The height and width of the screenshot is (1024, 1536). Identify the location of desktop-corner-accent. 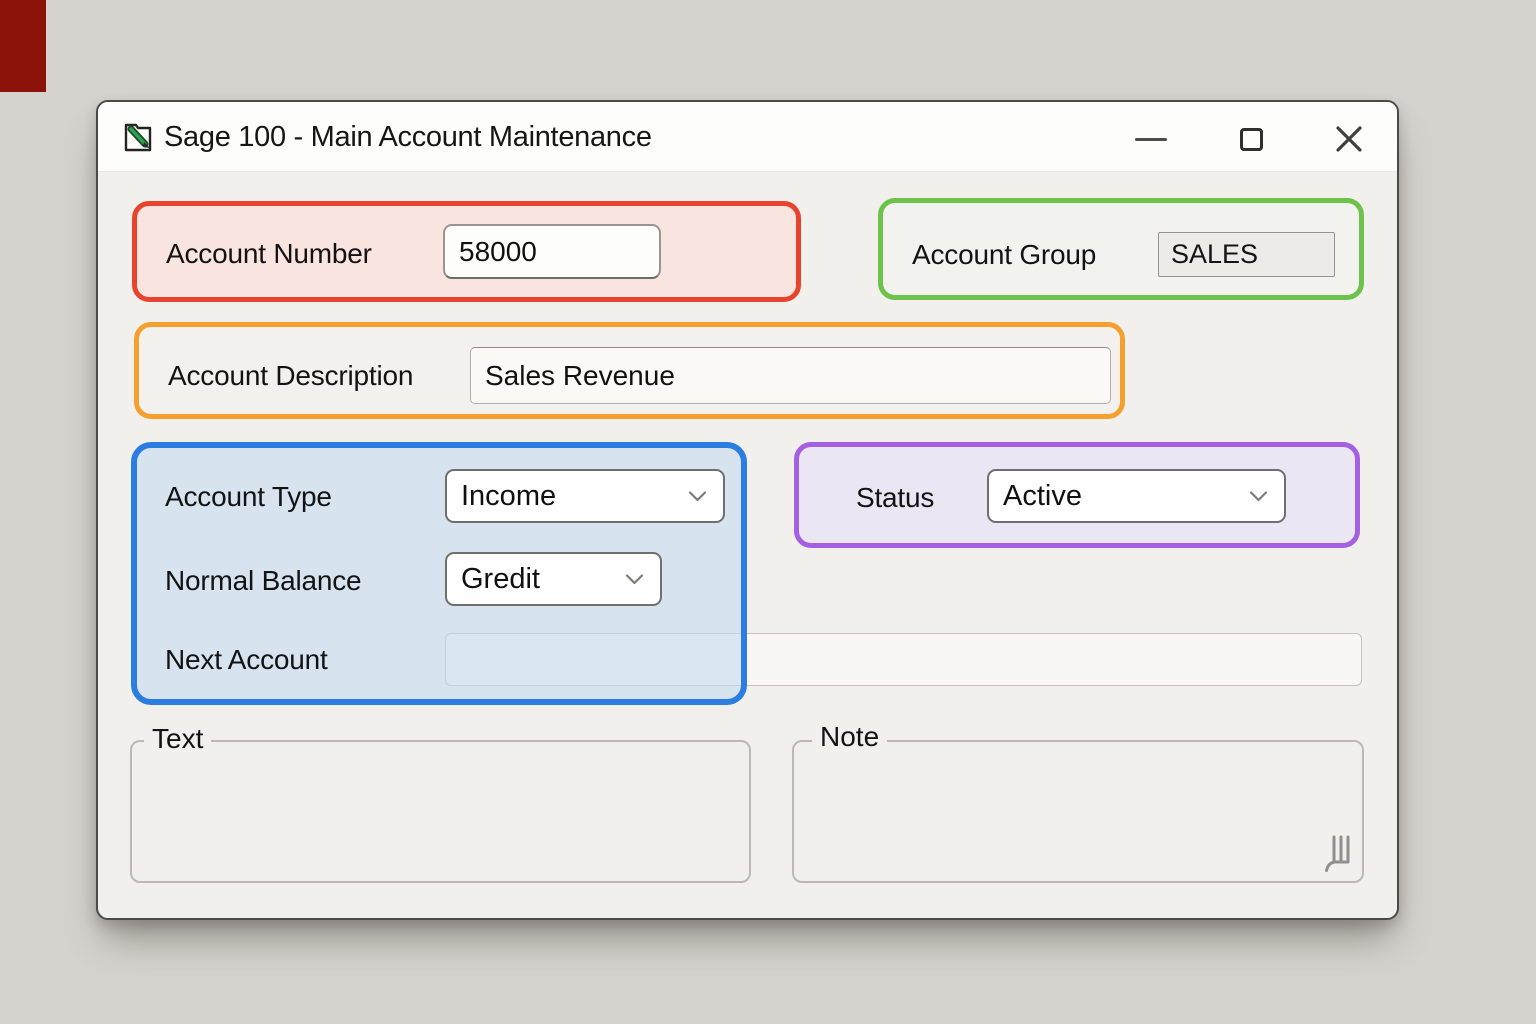
(23, 46).